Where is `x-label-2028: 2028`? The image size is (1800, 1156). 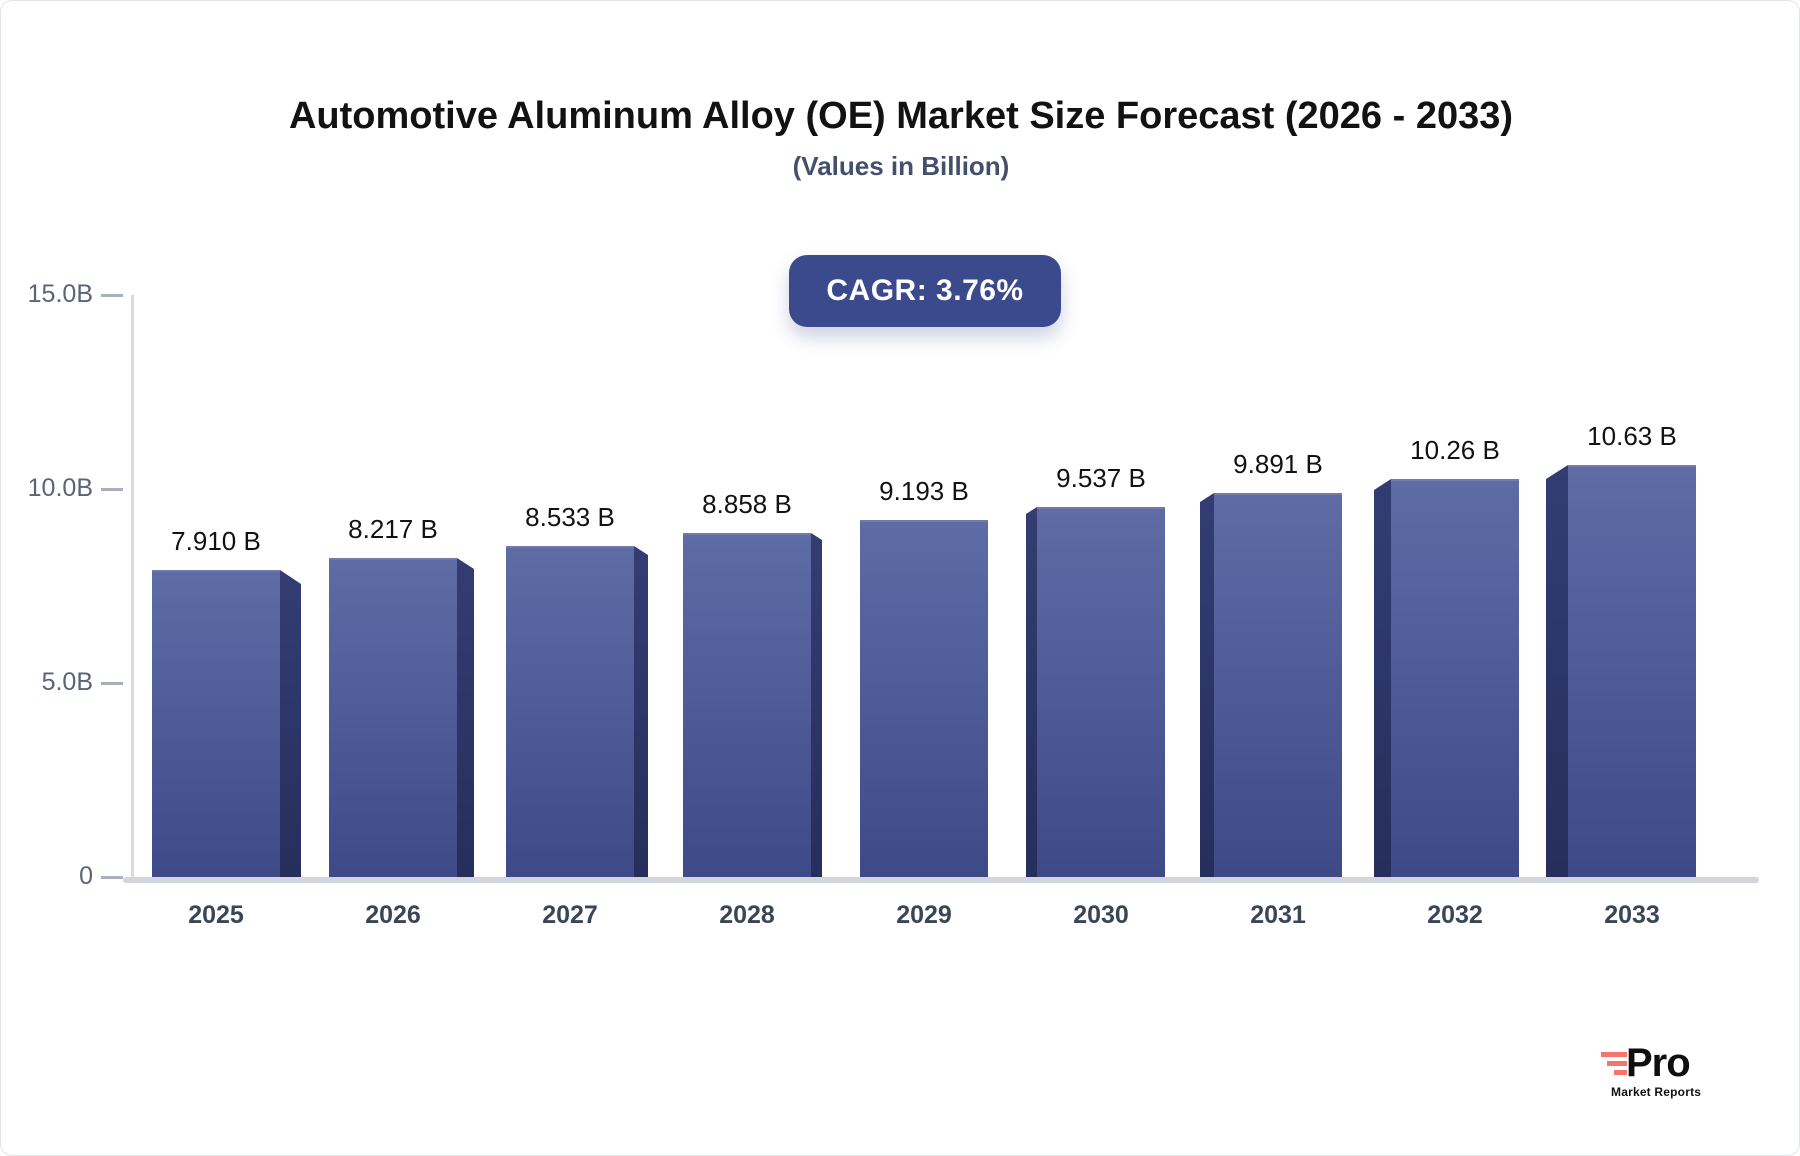 x-label-2028: 2028 is located at coordinates (747, 915).